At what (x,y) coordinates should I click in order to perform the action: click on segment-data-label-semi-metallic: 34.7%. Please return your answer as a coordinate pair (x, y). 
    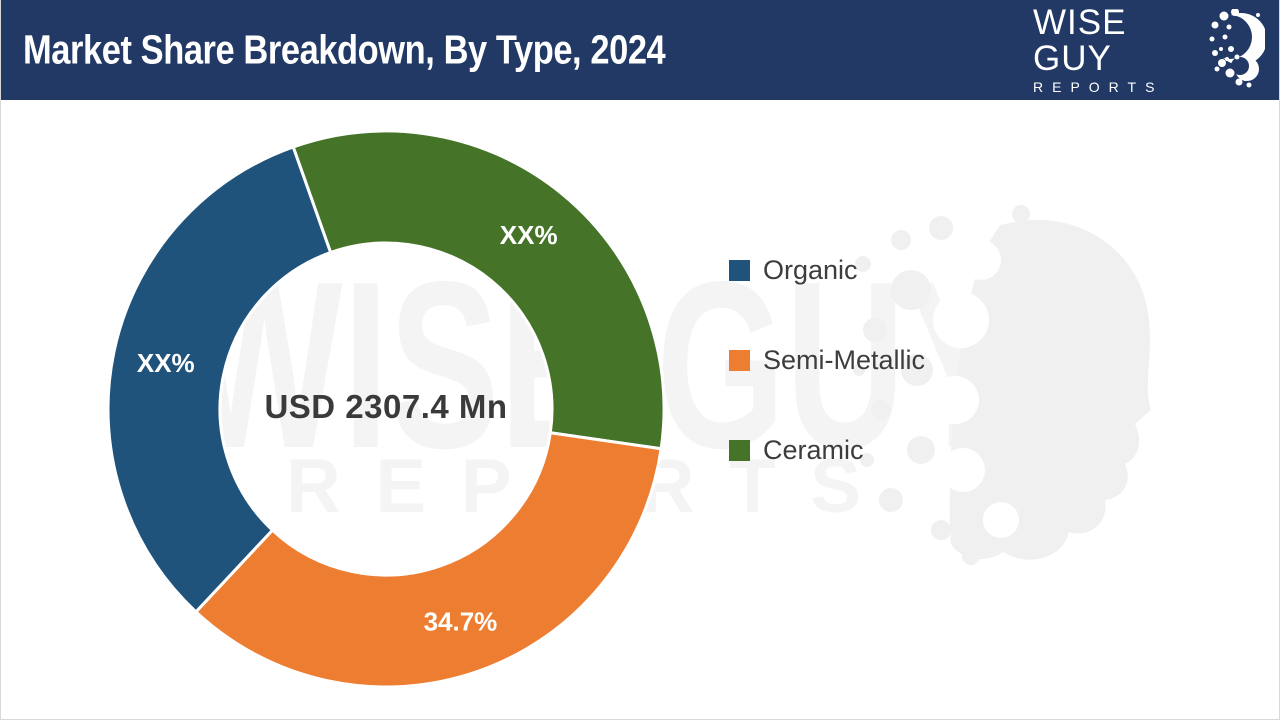
    Looking at the image, I should click on (461, 621).